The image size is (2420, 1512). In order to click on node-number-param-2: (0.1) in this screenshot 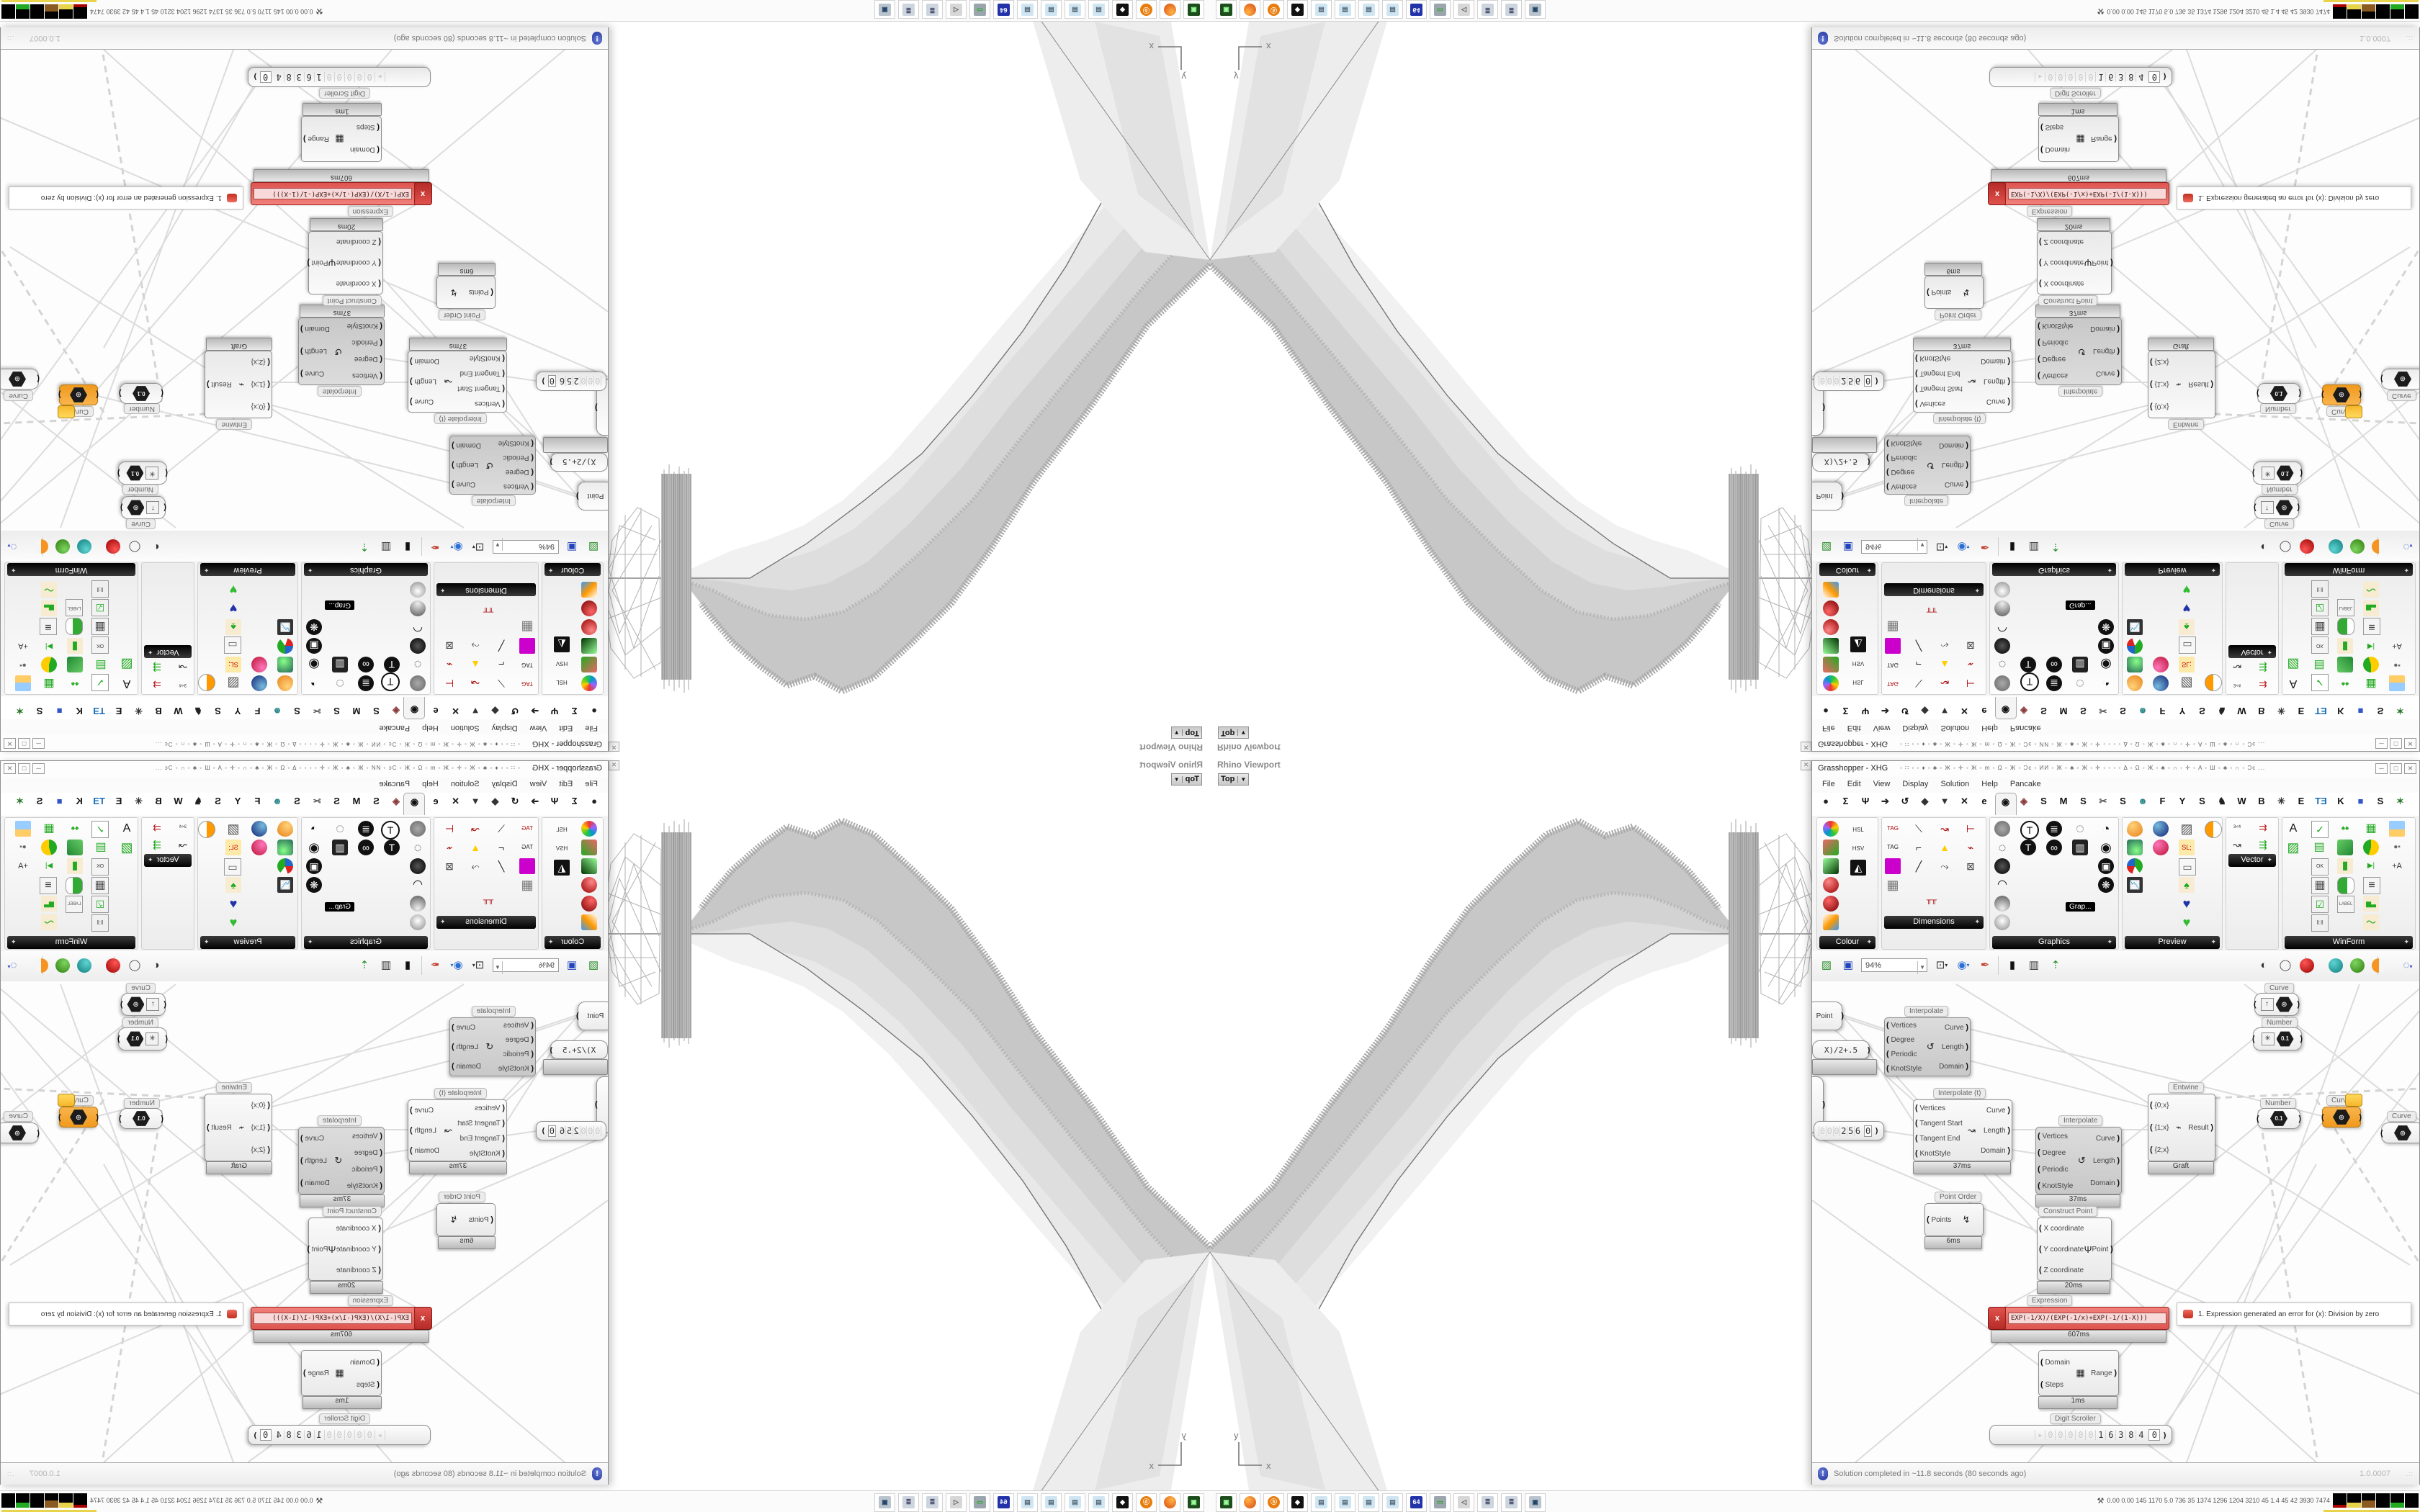, I will do `click(141, 1118)`.